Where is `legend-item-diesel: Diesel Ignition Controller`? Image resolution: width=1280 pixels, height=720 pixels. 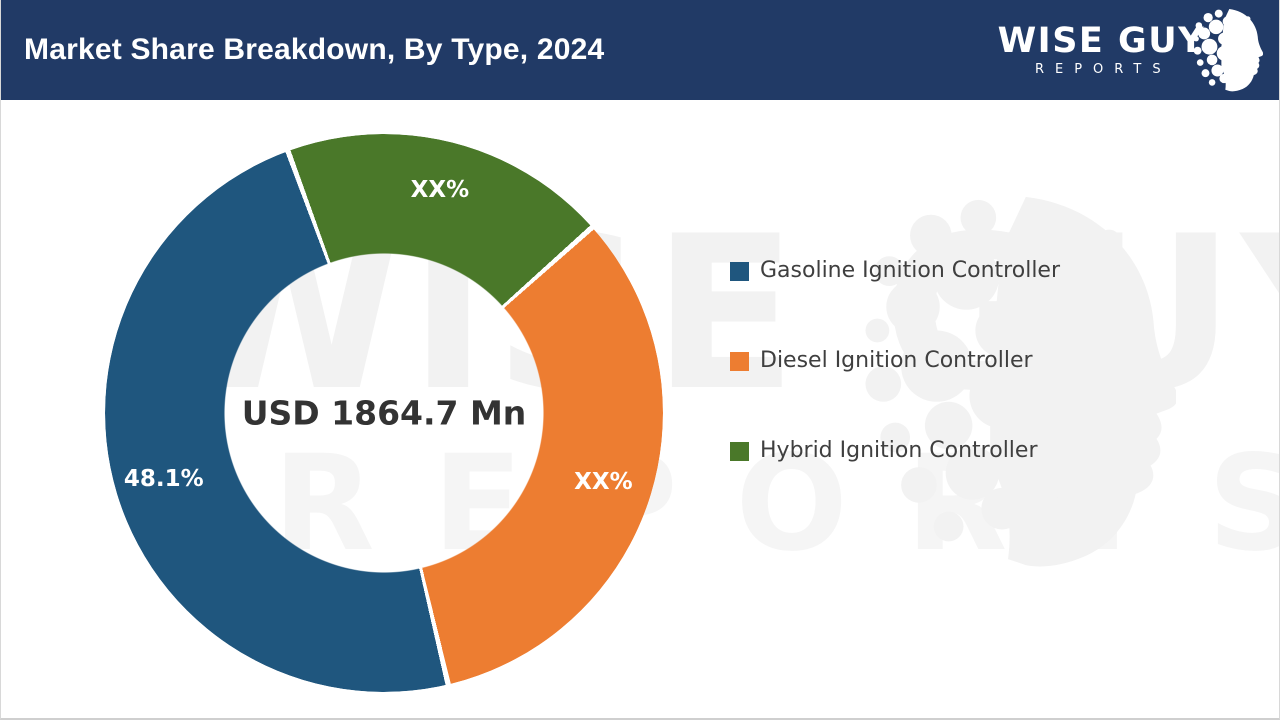
legend-item-diesel: Diesel Ignition Controller is located at coordinates (895, 361).